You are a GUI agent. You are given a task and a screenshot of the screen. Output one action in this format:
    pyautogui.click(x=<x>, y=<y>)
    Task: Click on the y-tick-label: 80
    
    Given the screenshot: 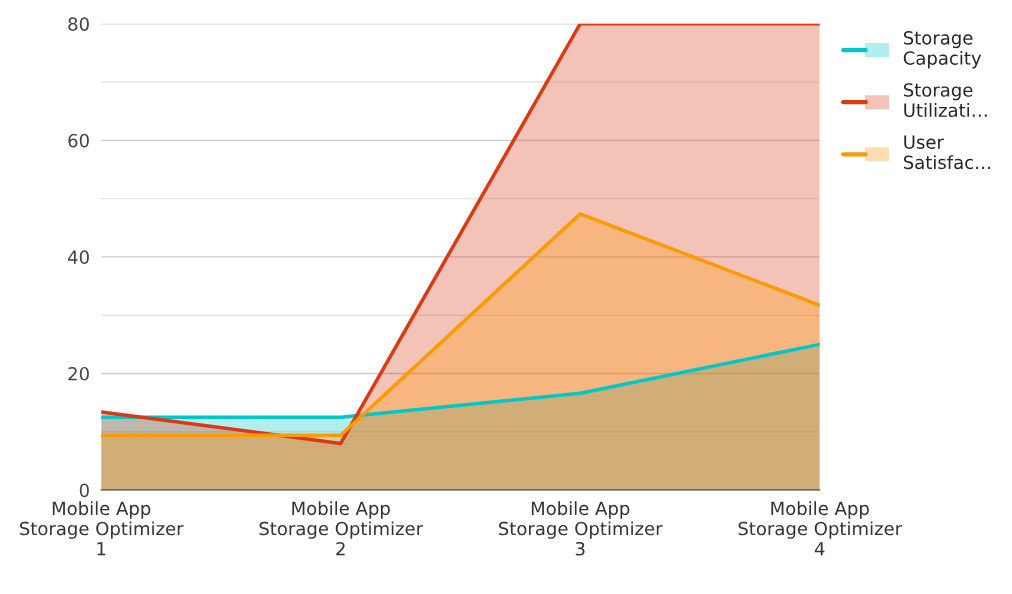 What is the action you would take?
    pyautogui.click(x=78, y=24)
    